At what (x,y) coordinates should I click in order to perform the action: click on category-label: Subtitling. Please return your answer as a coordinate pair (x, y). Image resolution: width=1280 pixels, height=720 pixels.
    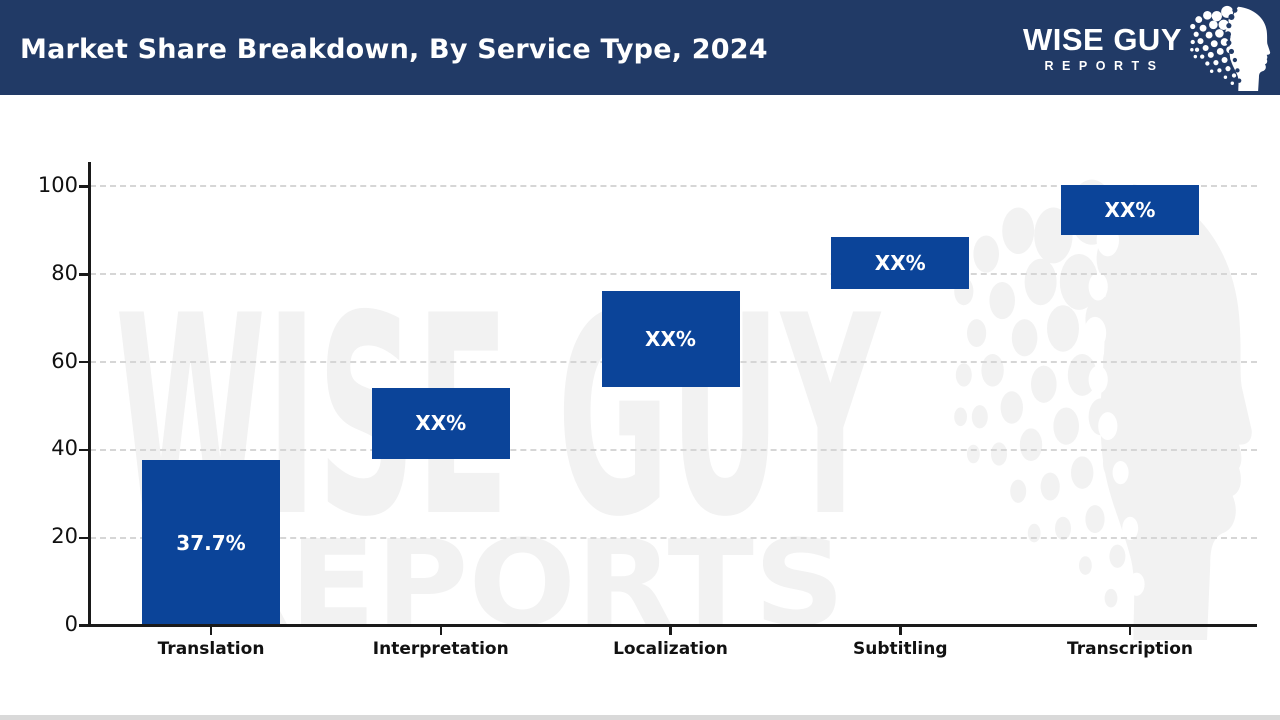
    Looking at the image, I should click on (900, 649).